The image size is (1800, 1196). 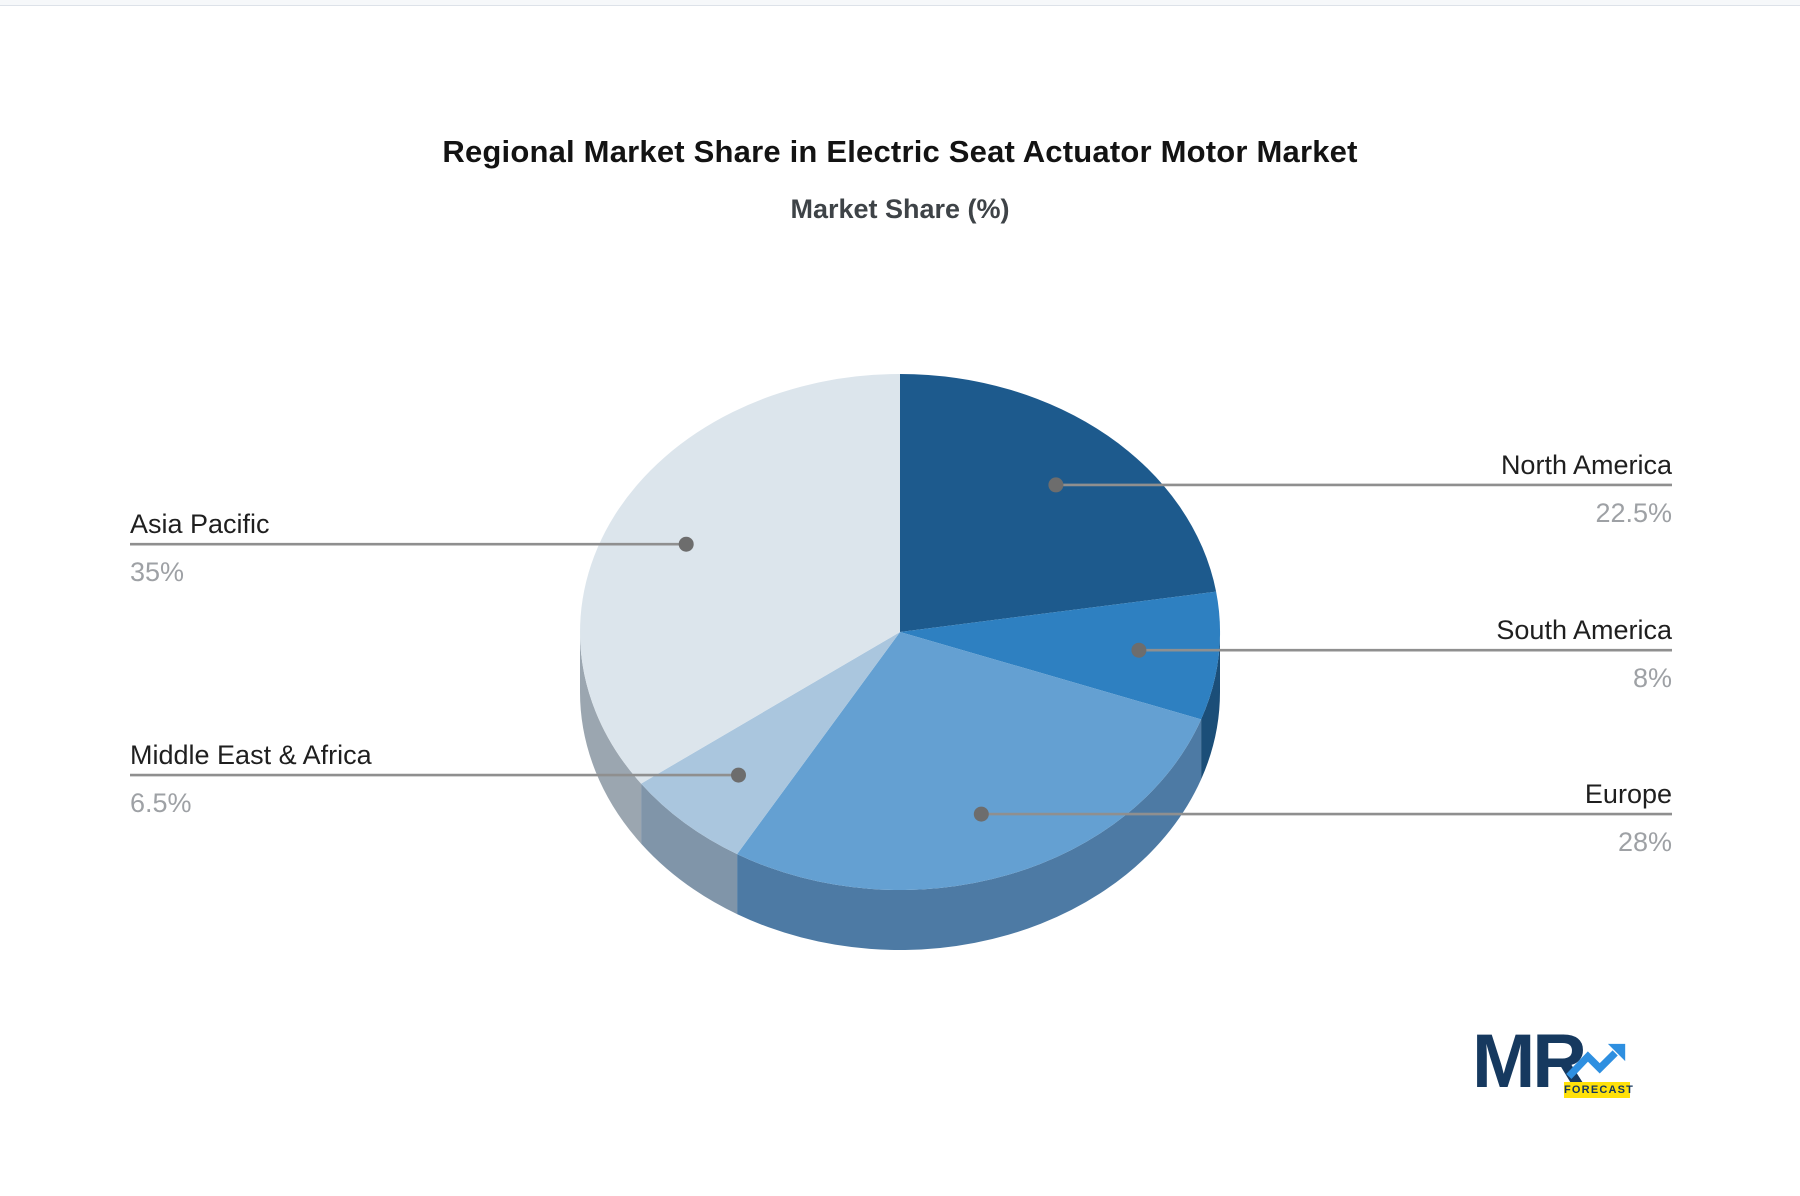 What do you see at coordinates (161, 803) in the screenshot?
I see `slice-value-middle-east-africa: 6.5%` at bounding box center [161, 803].